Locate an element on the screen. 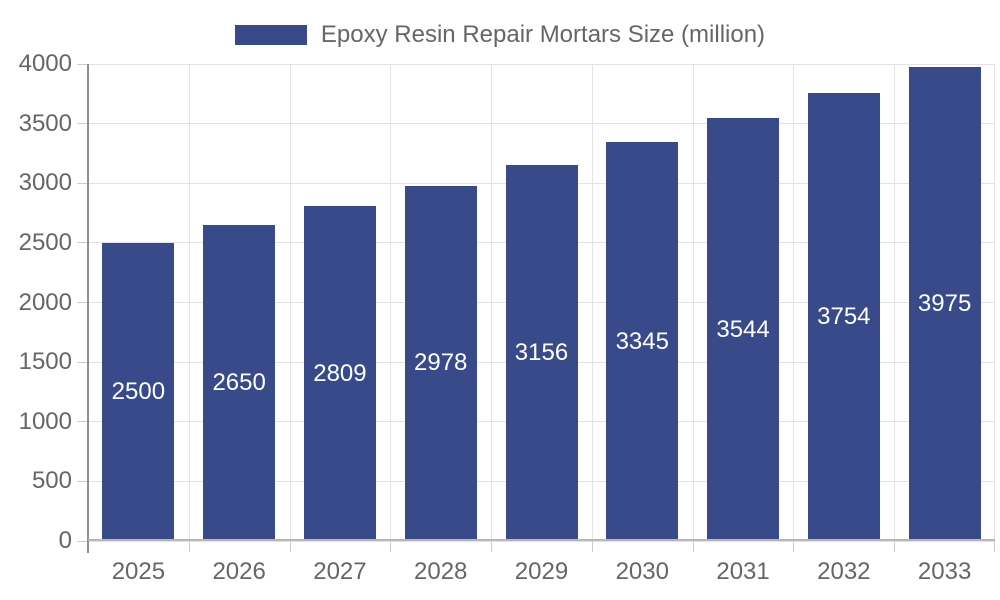  bar-value-label: 3156 is located at coordinates (541, 352).